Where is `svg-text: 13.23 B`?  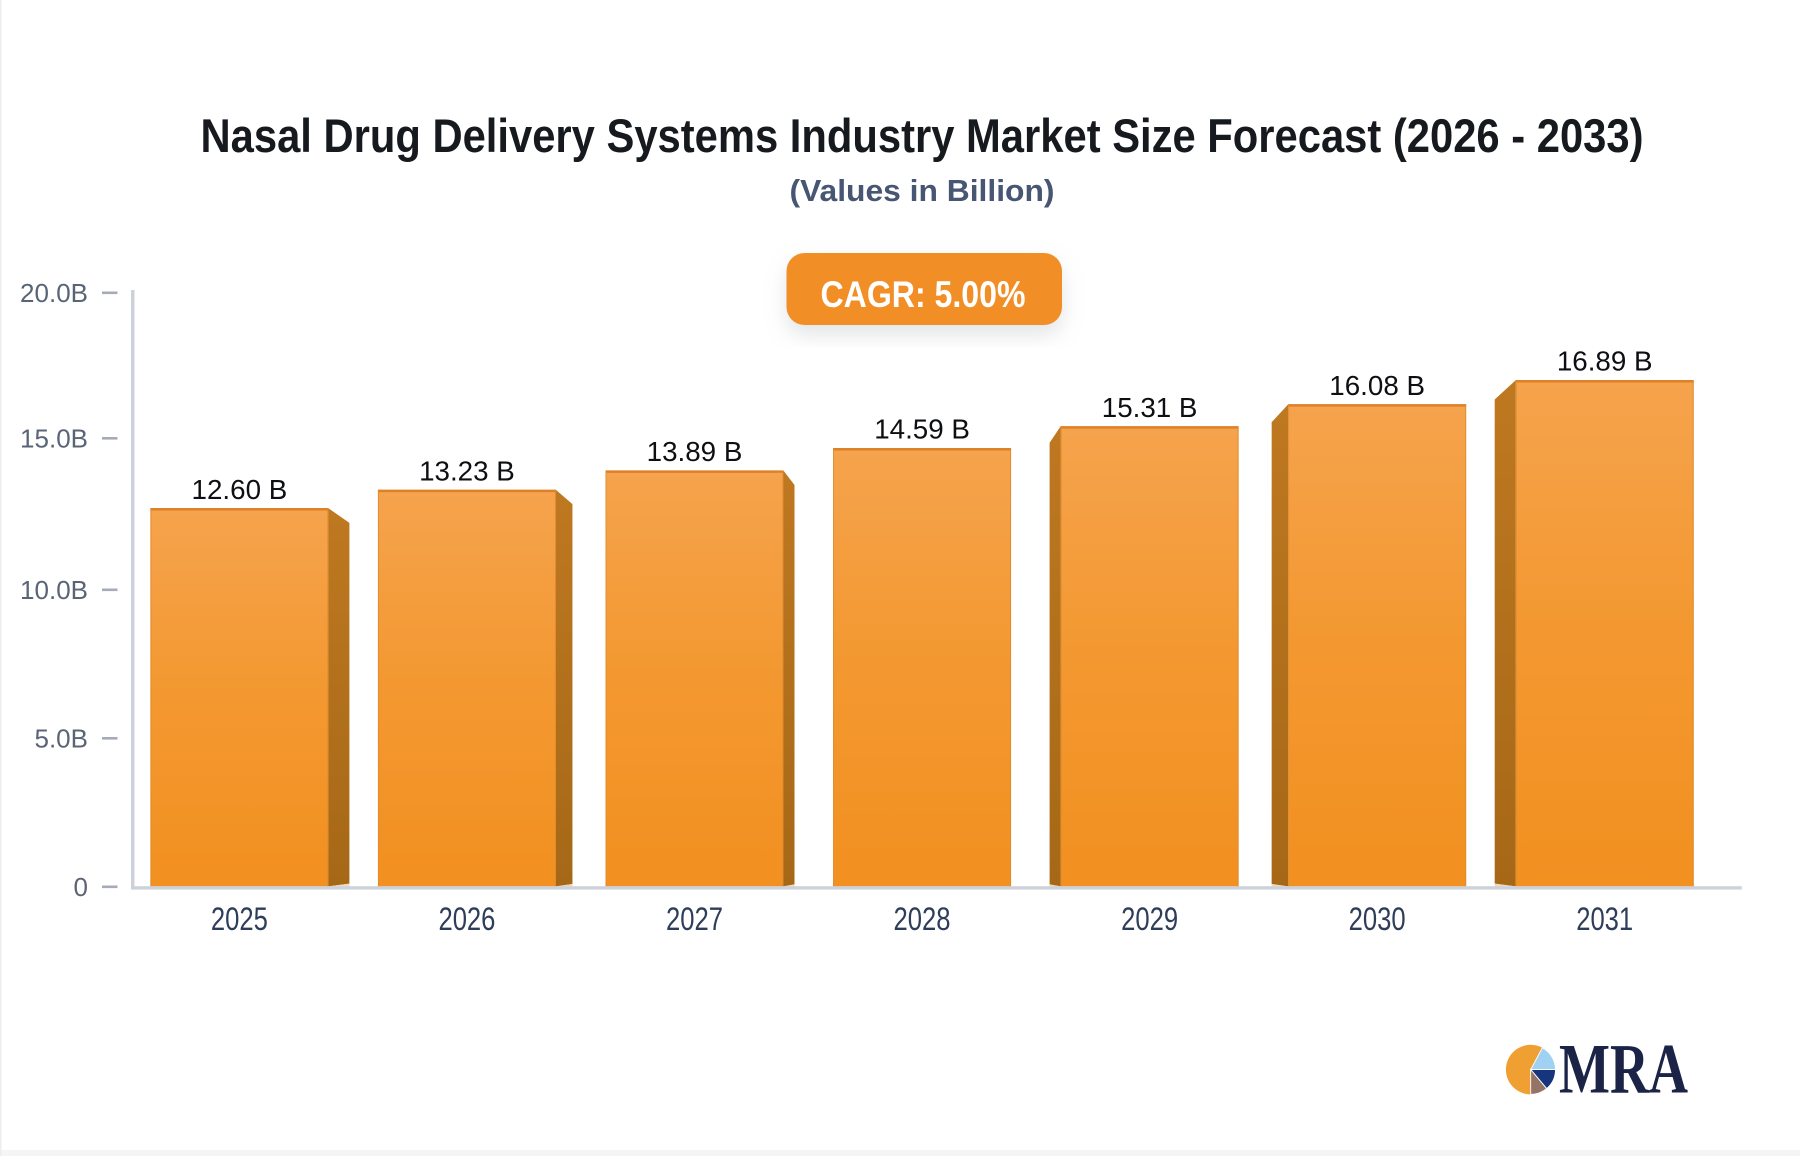 svg-text: 13.23 B is located at coordinates (467, 470).